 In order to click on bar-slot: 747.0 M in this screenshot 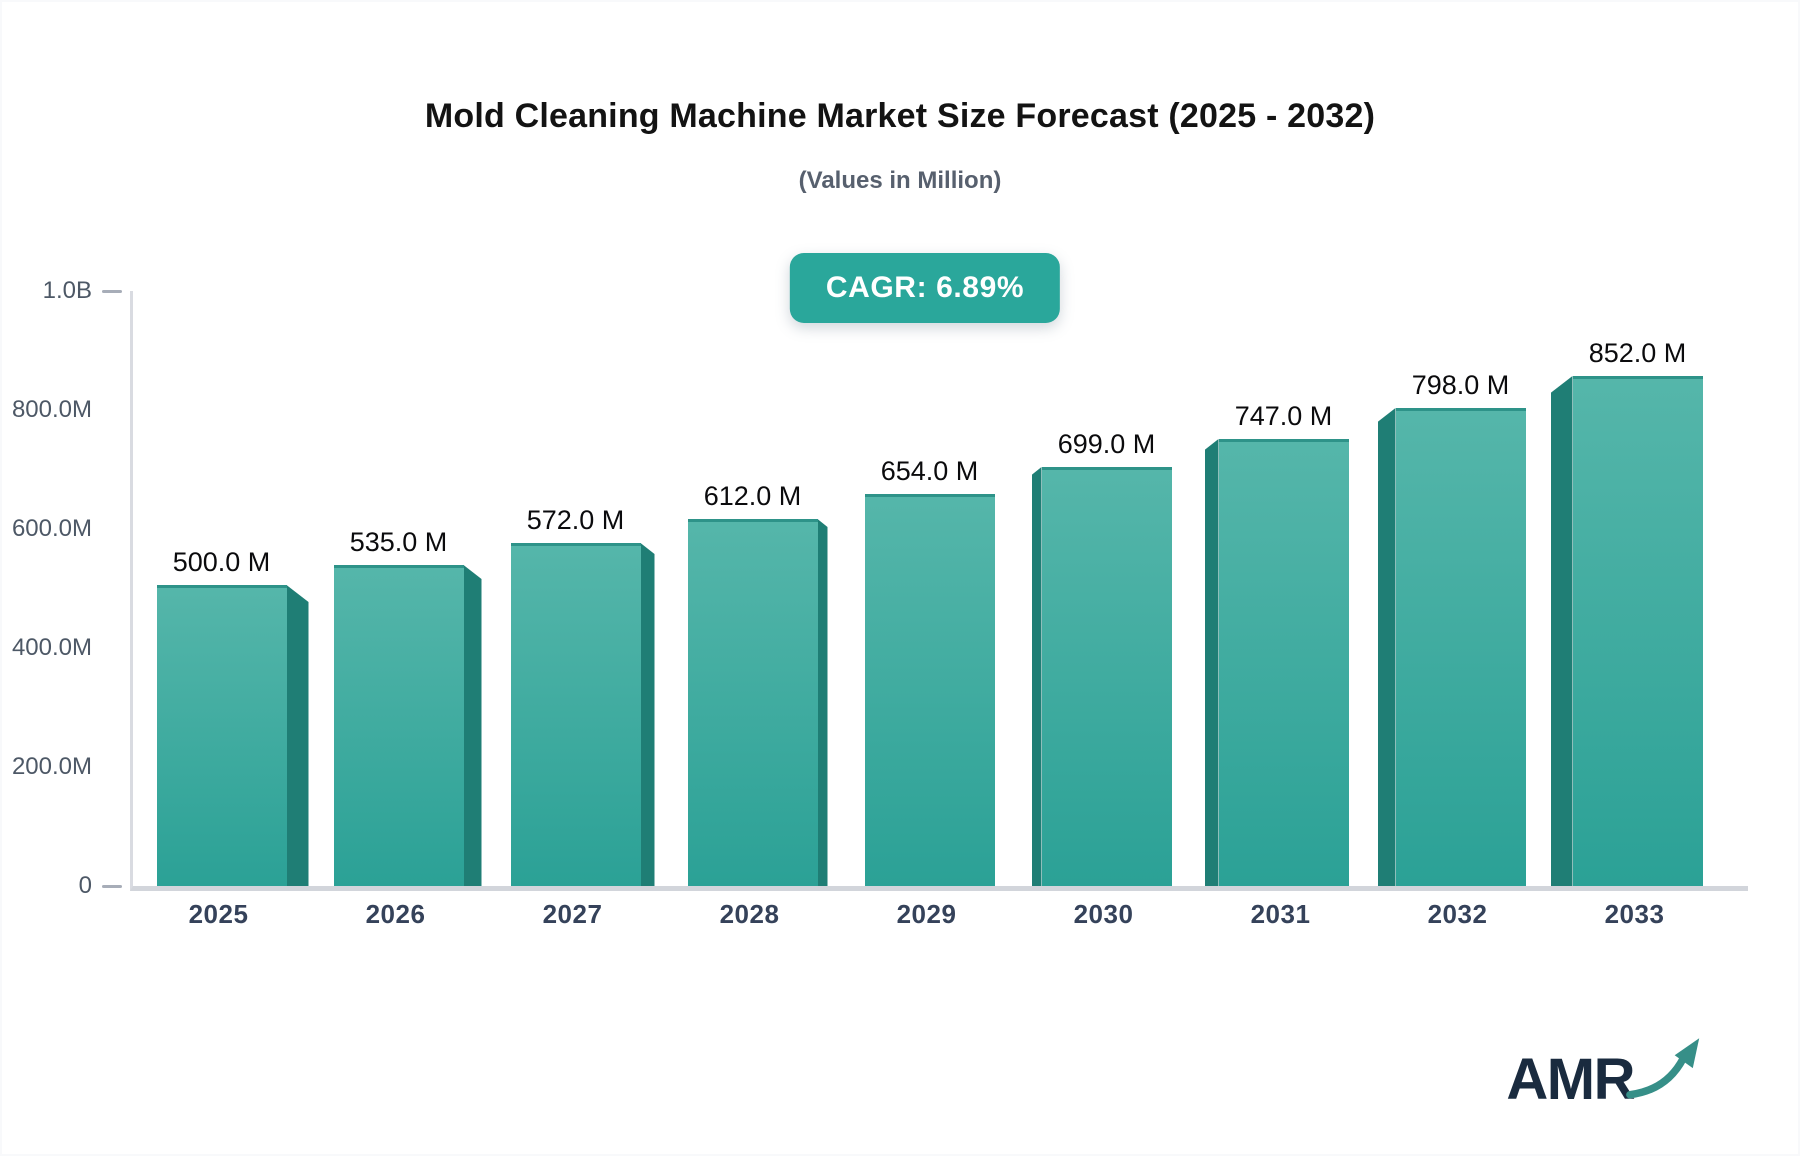, I will do `click(1283, 588)`.